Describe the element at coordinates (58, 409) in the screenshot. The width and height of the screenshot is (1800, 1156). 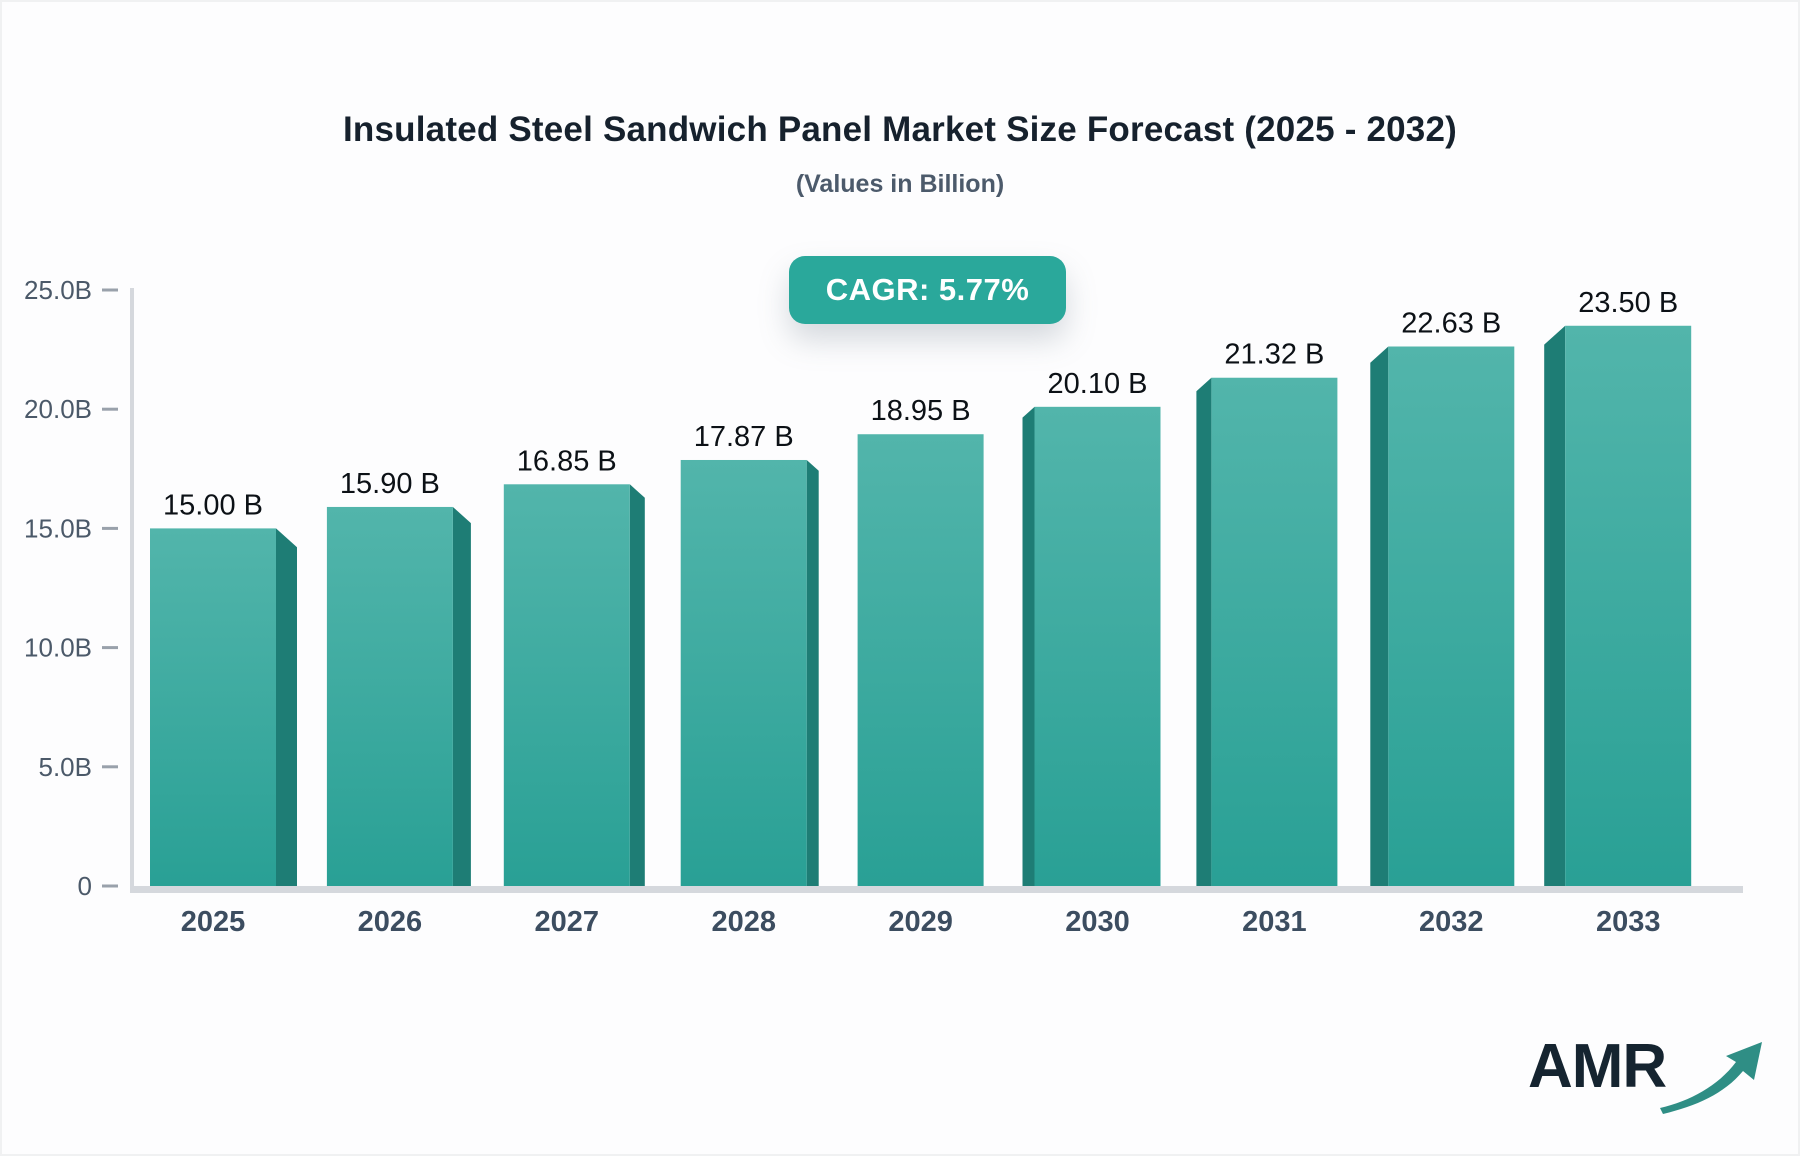
I see `y-tick-label: 20.0B` at that location.